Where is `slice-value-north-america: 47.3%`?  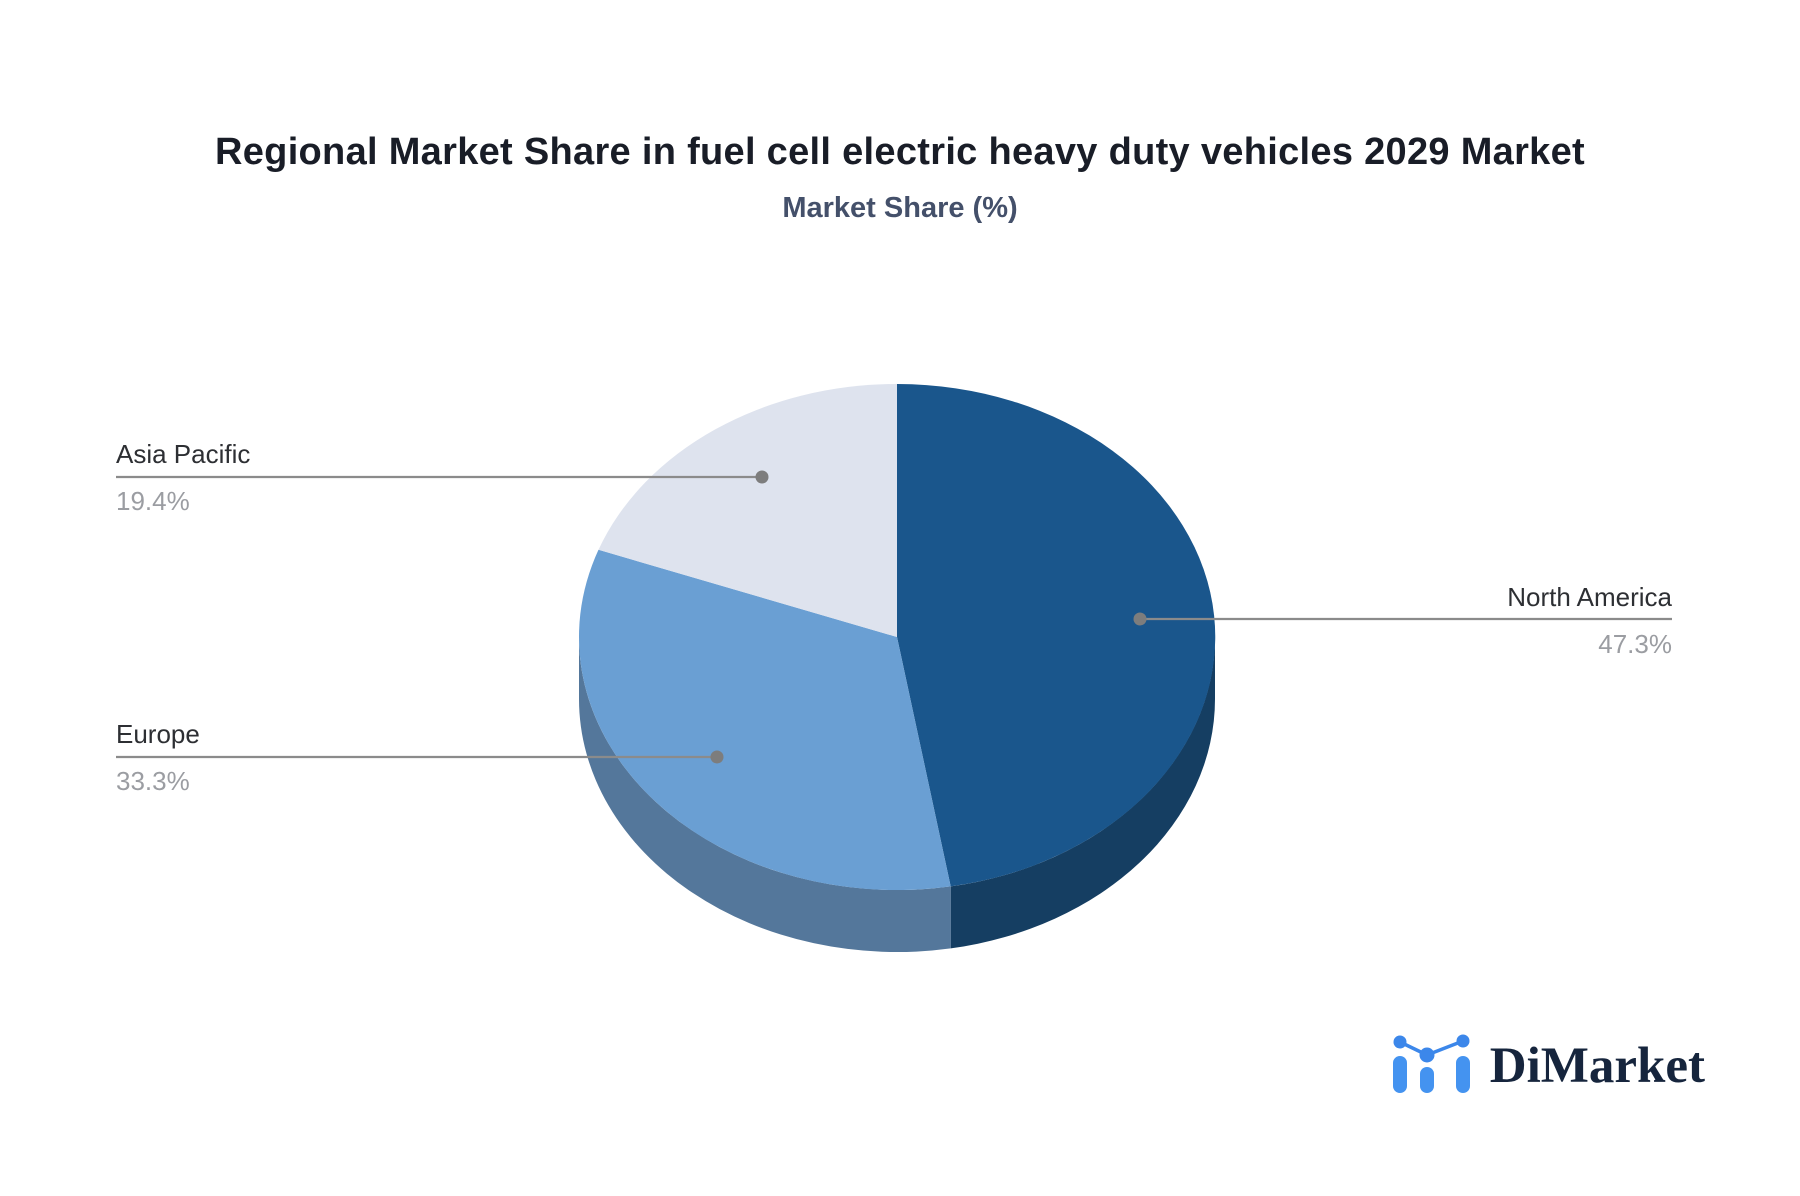
slice-value-north-america: 47.3% is located at coordinates (1635, 644).